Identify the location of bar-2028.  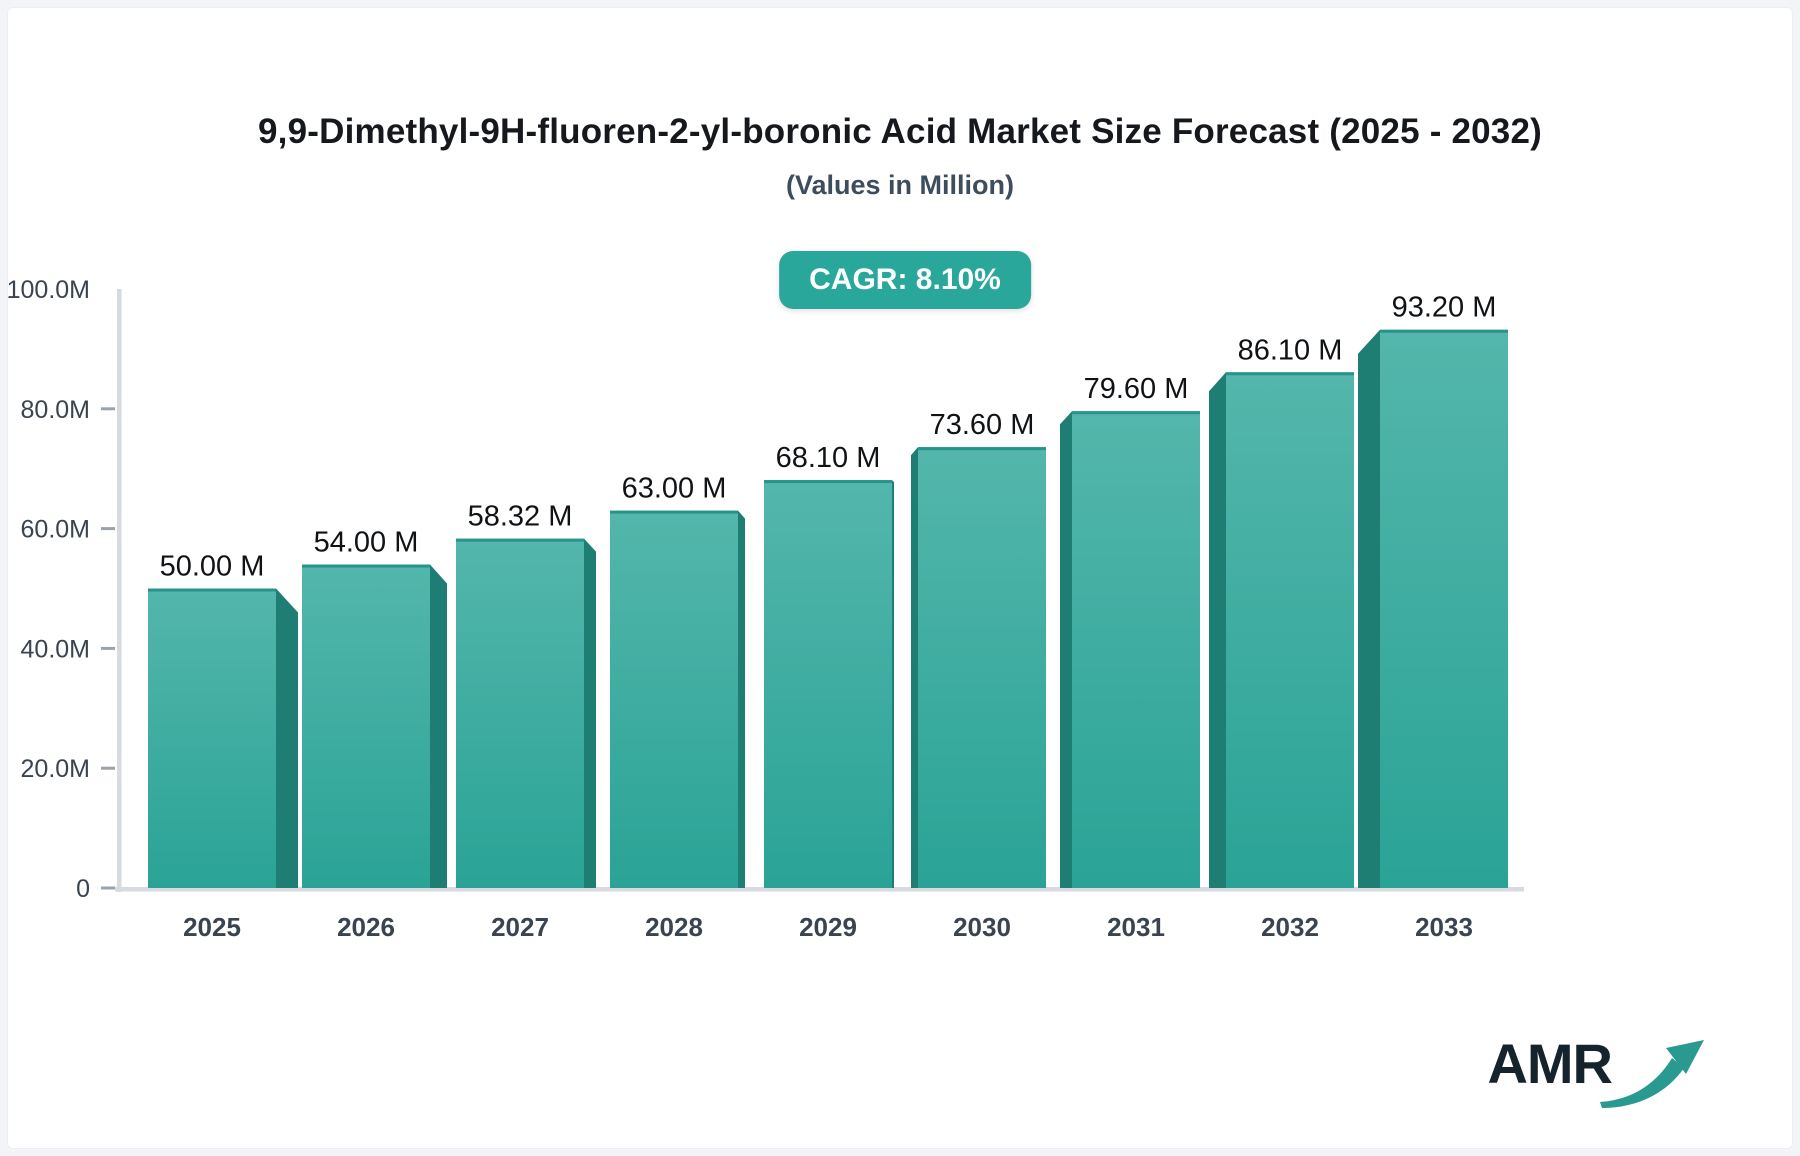
(677, 699).